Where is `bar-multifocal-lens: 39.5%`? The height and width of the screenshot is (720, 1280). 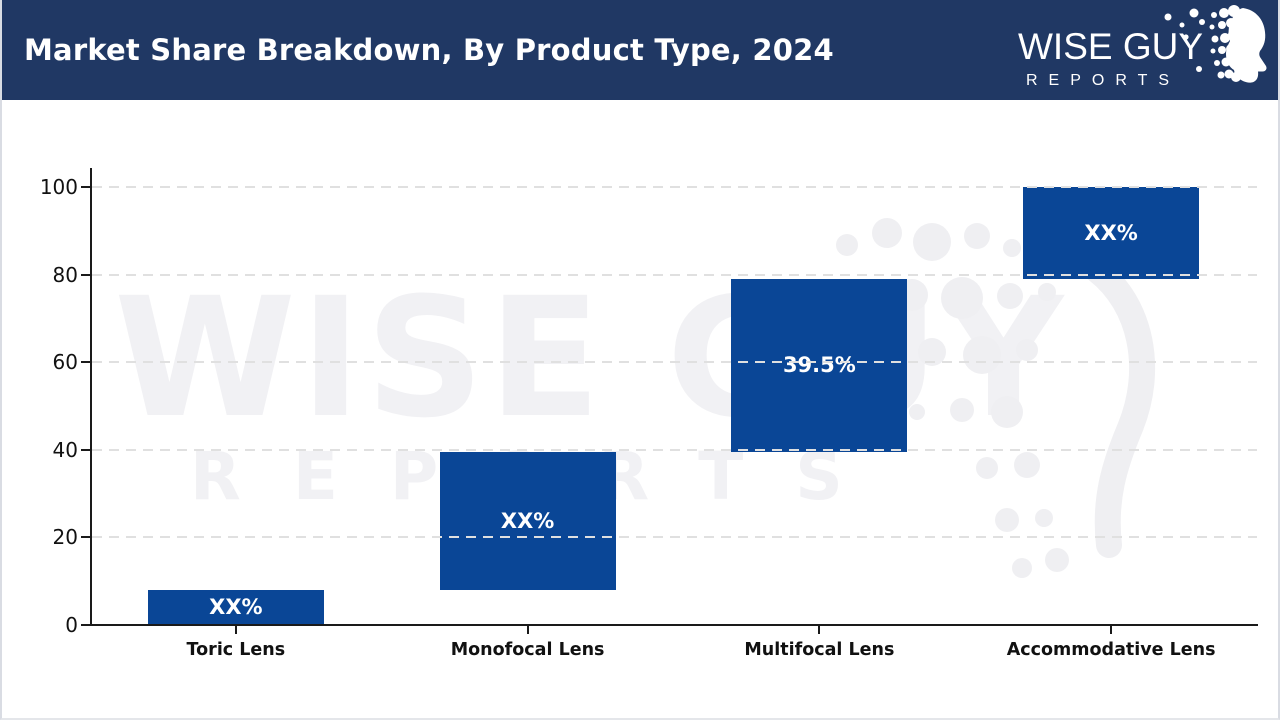
bar-multifocal-lens: 39.5% is located at coordinates (819, 365).